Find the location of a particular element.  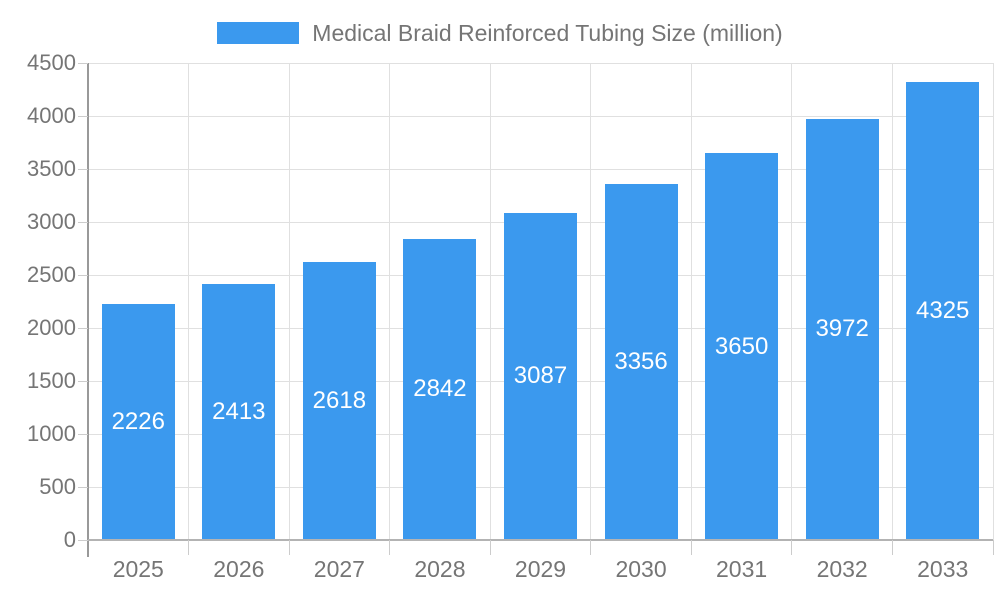

x-axis-label: 2026 is located at coordinates (239, 569).